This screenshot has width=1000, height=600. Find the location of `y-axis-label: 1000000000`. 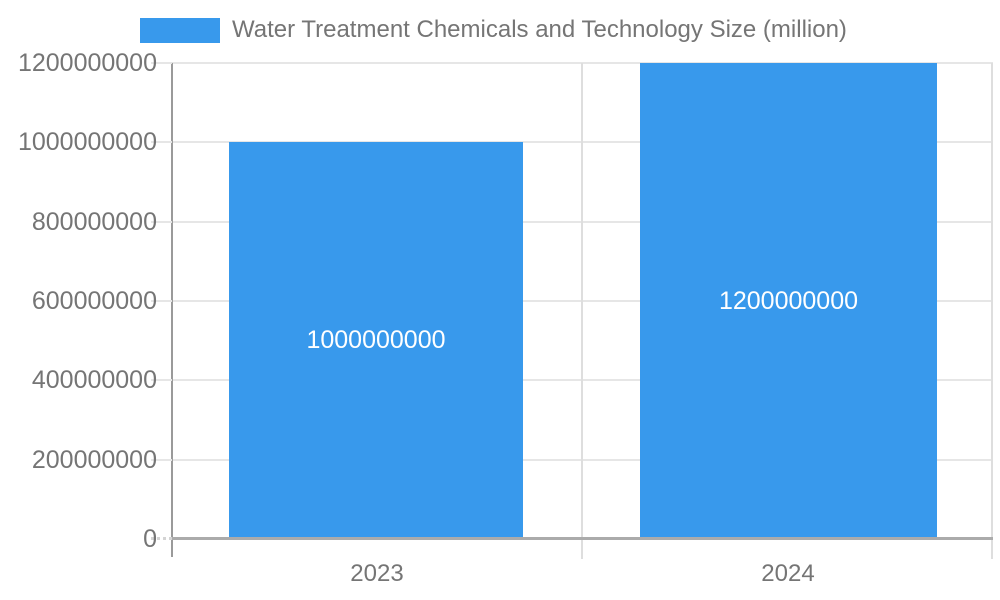

y-axis-label: 1000000000 is located at coordinates (87, 142).